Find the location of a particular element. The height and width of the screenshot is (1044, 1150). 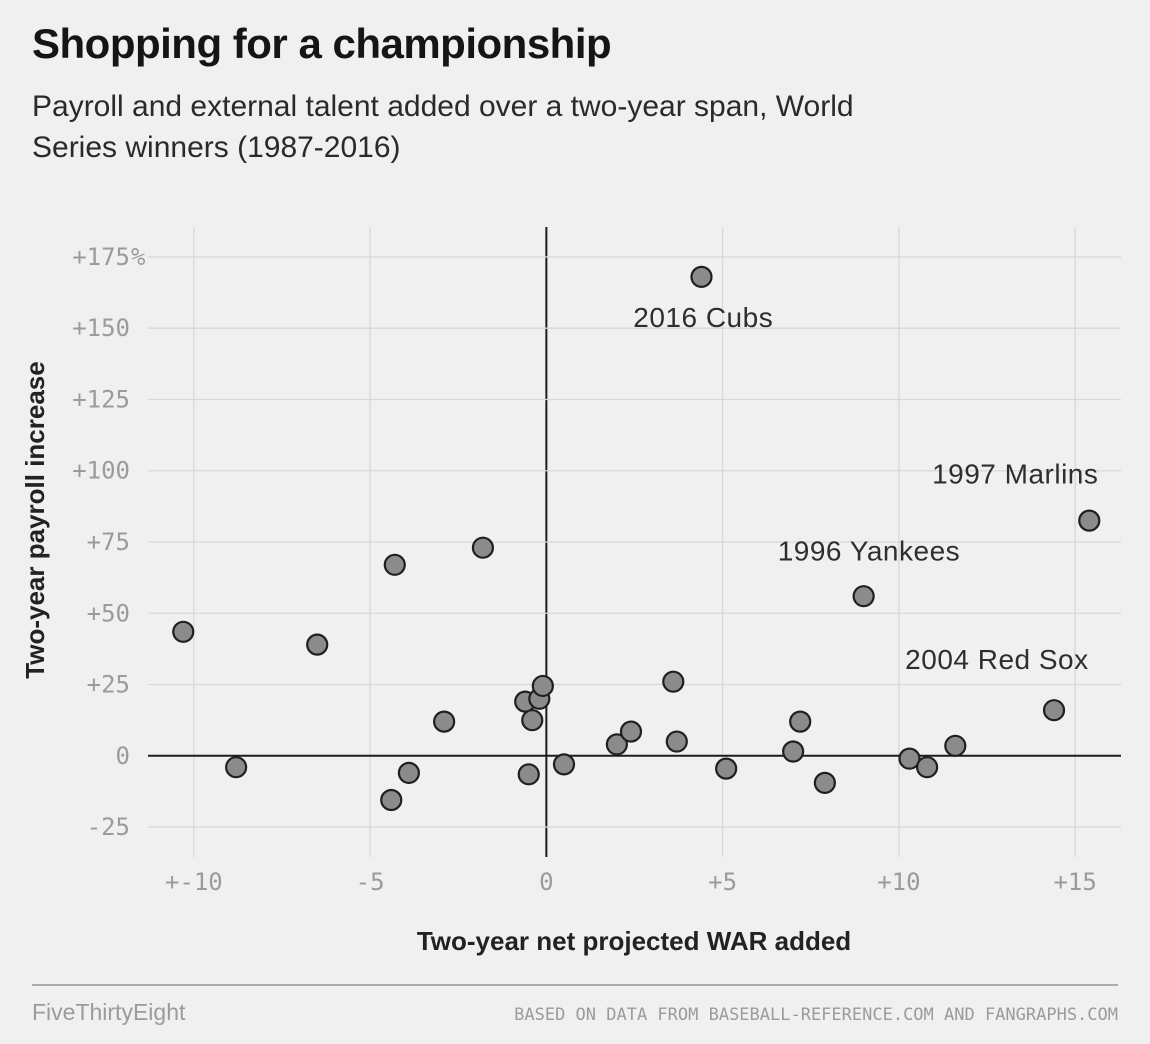

y-tick-label: +150 is located at coordinates (101, 328).